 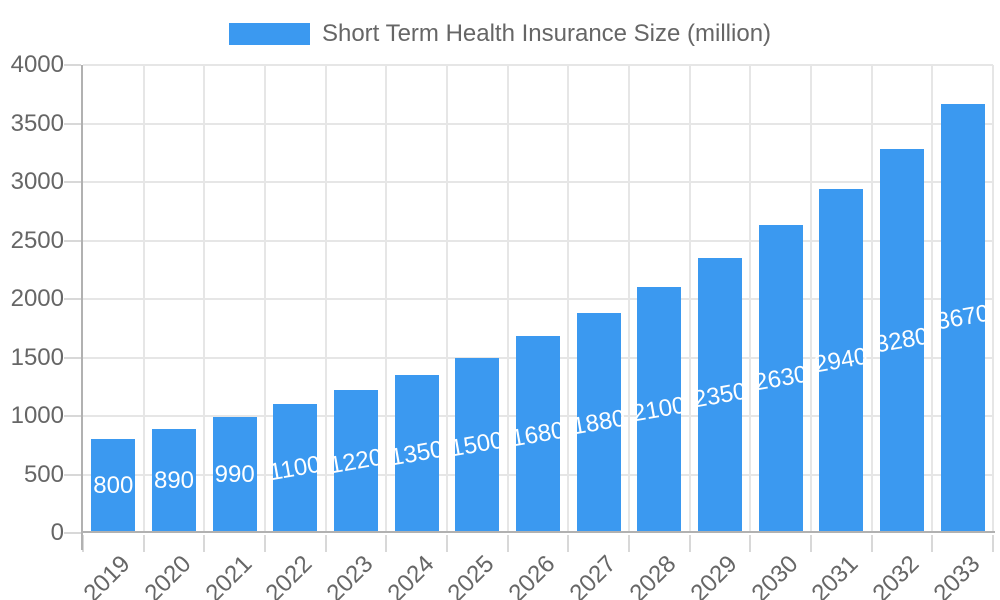 I want to click on legend-swatch-icon, so click(x=269, y=34).